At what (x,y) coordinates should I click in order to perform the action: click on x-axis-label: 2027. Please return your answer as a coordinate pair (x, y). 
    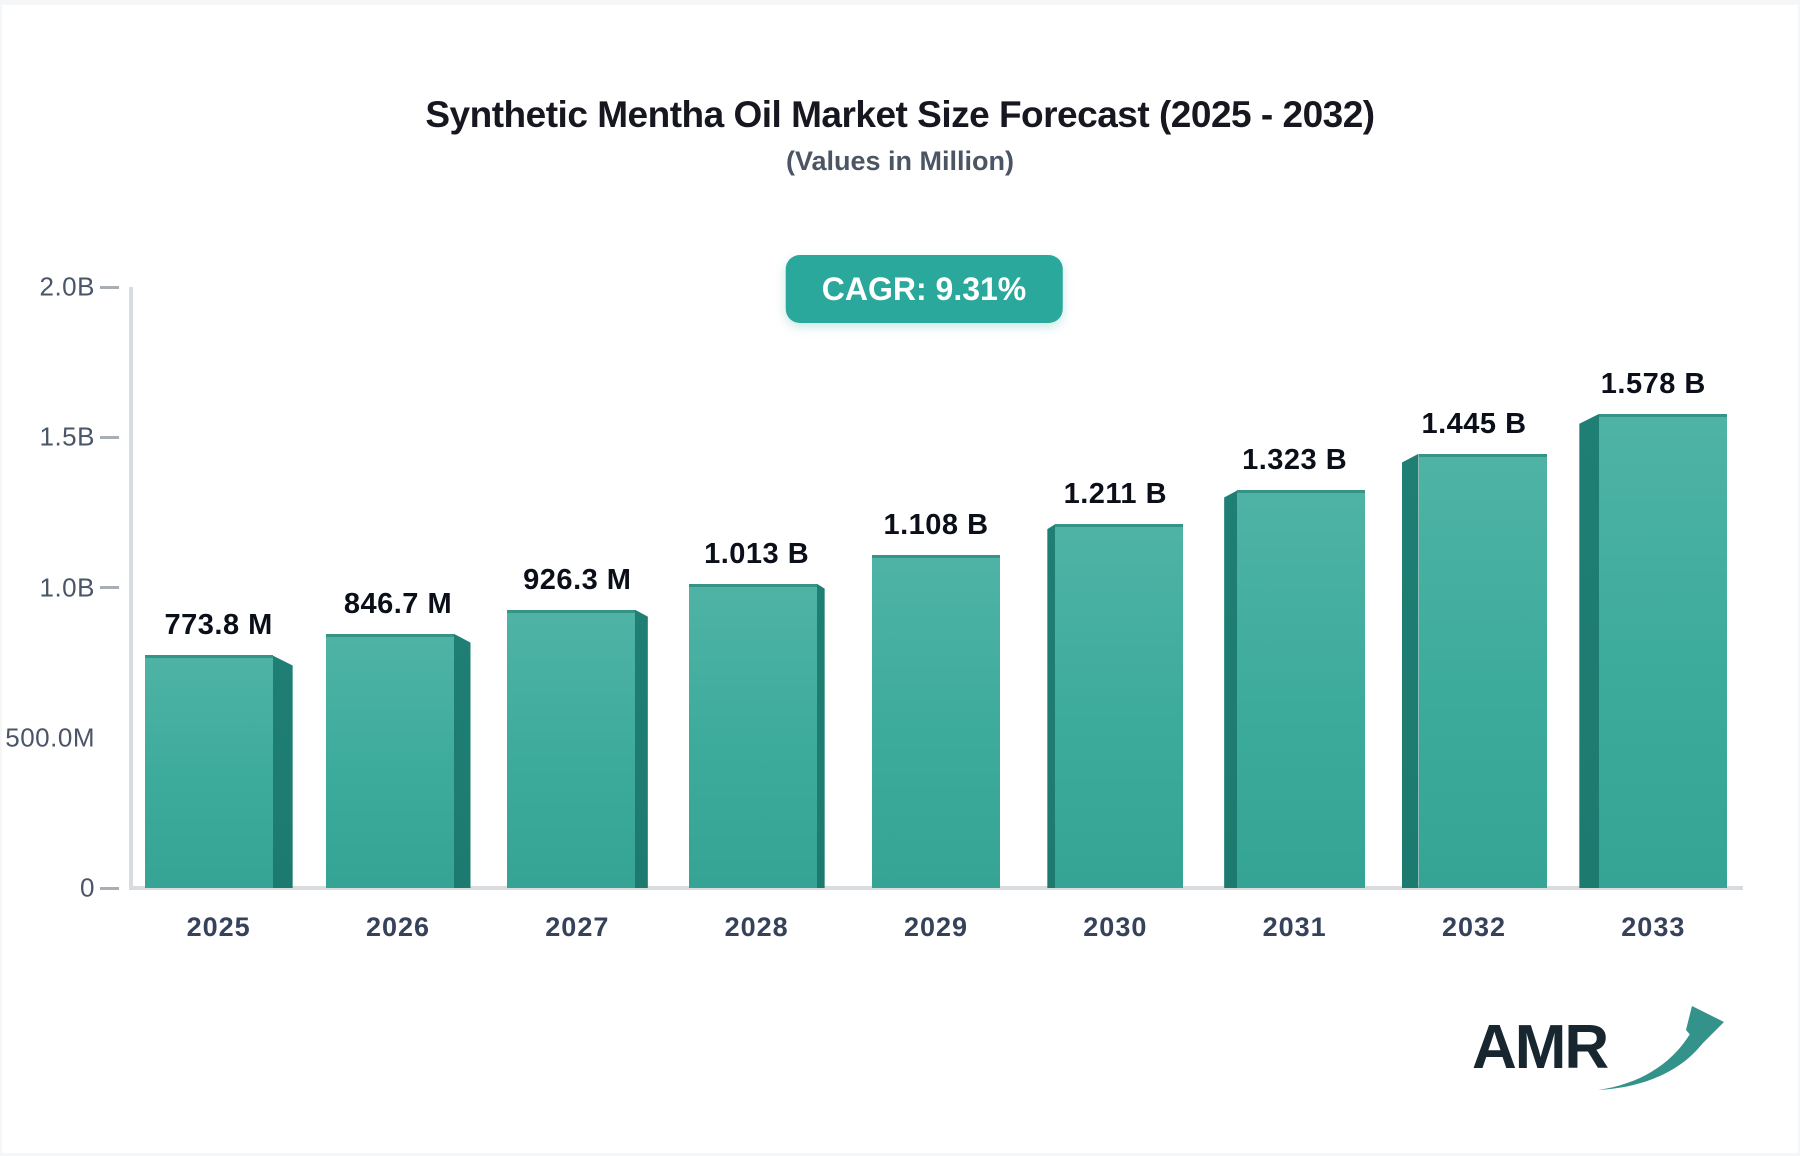
    Looking at the image, I should click on (577, 927).